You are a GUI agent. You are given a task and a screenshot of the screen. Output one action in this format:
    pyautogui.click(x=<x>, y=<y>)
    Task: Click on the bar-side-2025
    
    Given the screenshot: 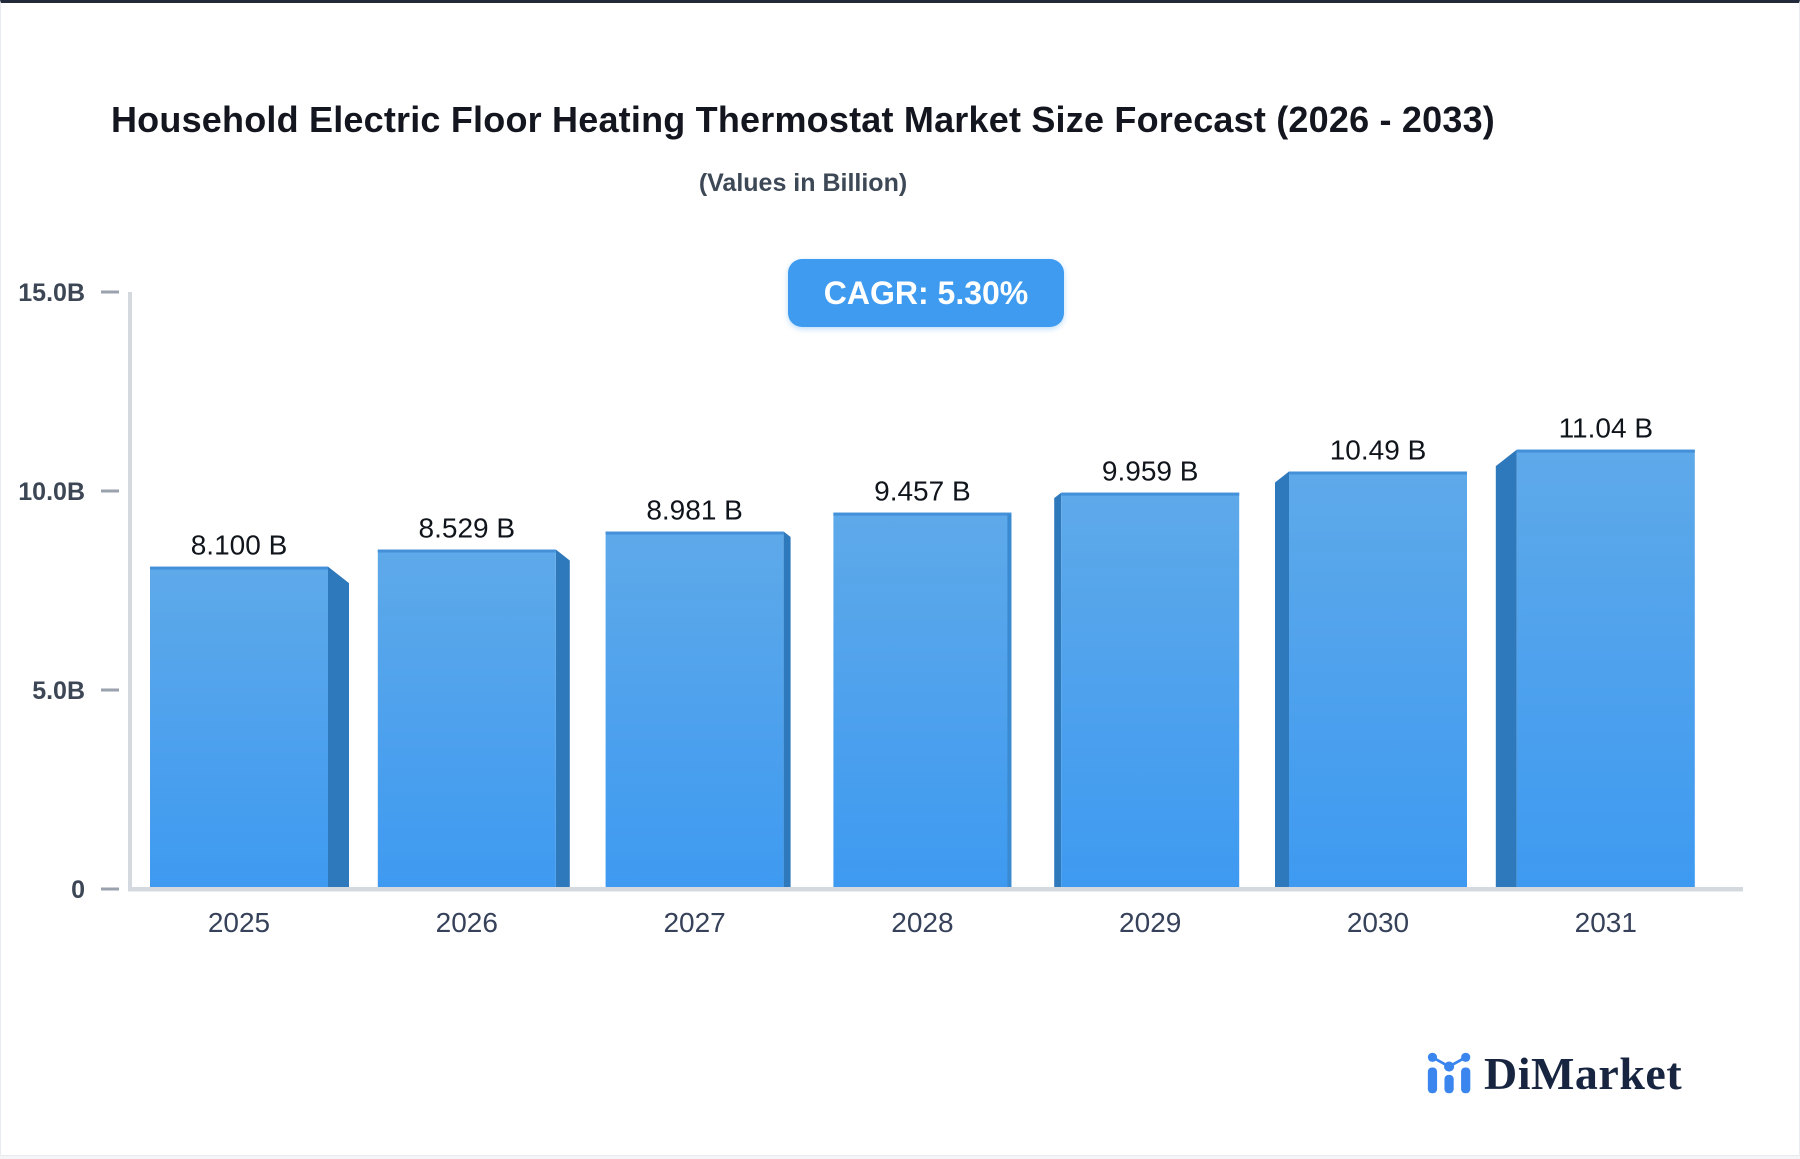 What is the action you would take?
    pyautogui.click(x=338, y=727)
    